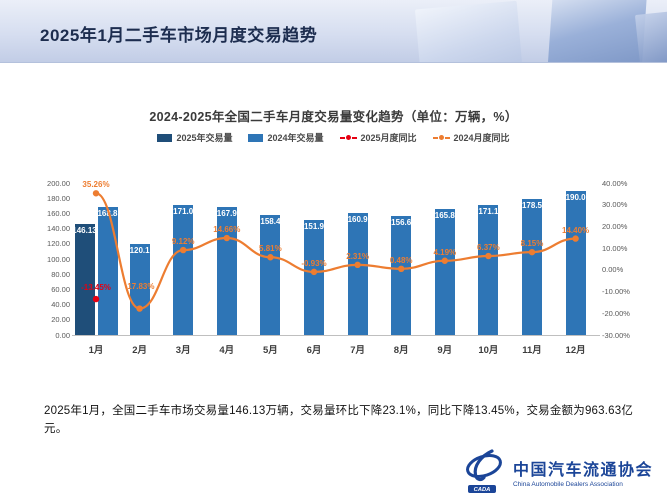 This screenshot has height=500, width=667. I want to click on legend-item-2025-yoy: 2025月度同比, so click(378, 137).